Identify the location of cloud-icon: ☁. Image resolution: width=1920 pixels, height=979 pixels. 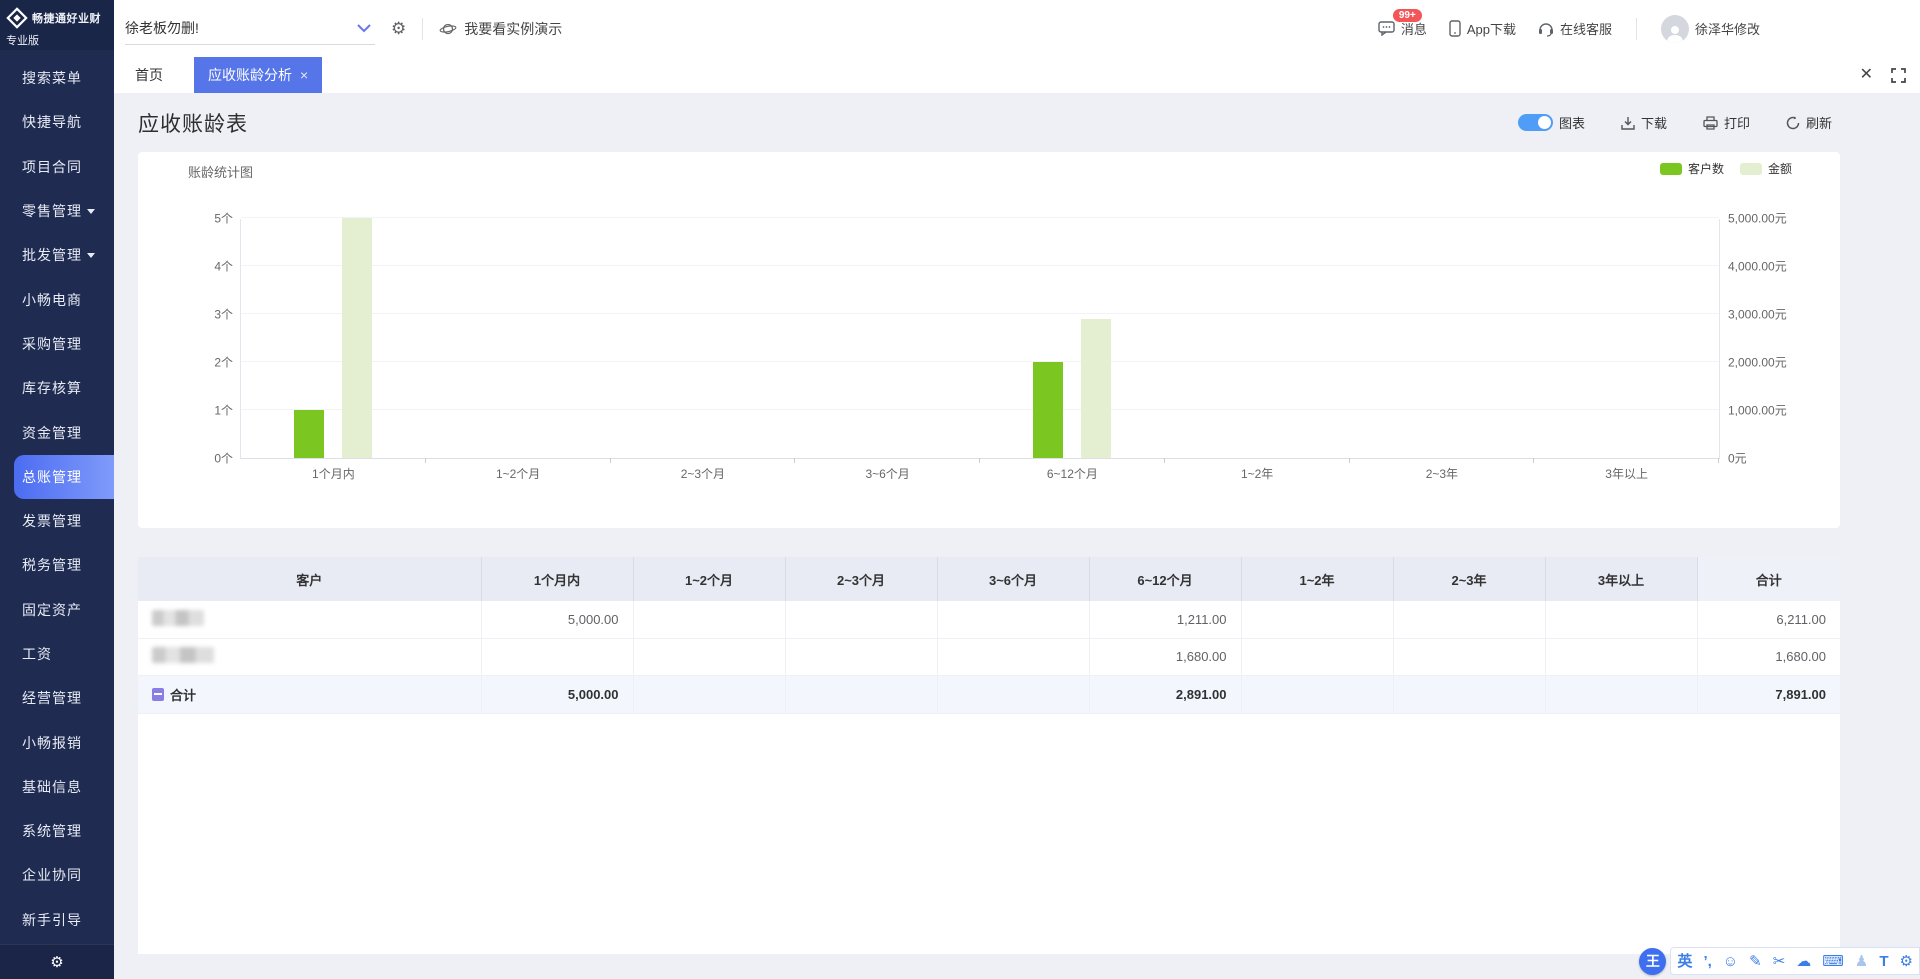
(1804, 961).